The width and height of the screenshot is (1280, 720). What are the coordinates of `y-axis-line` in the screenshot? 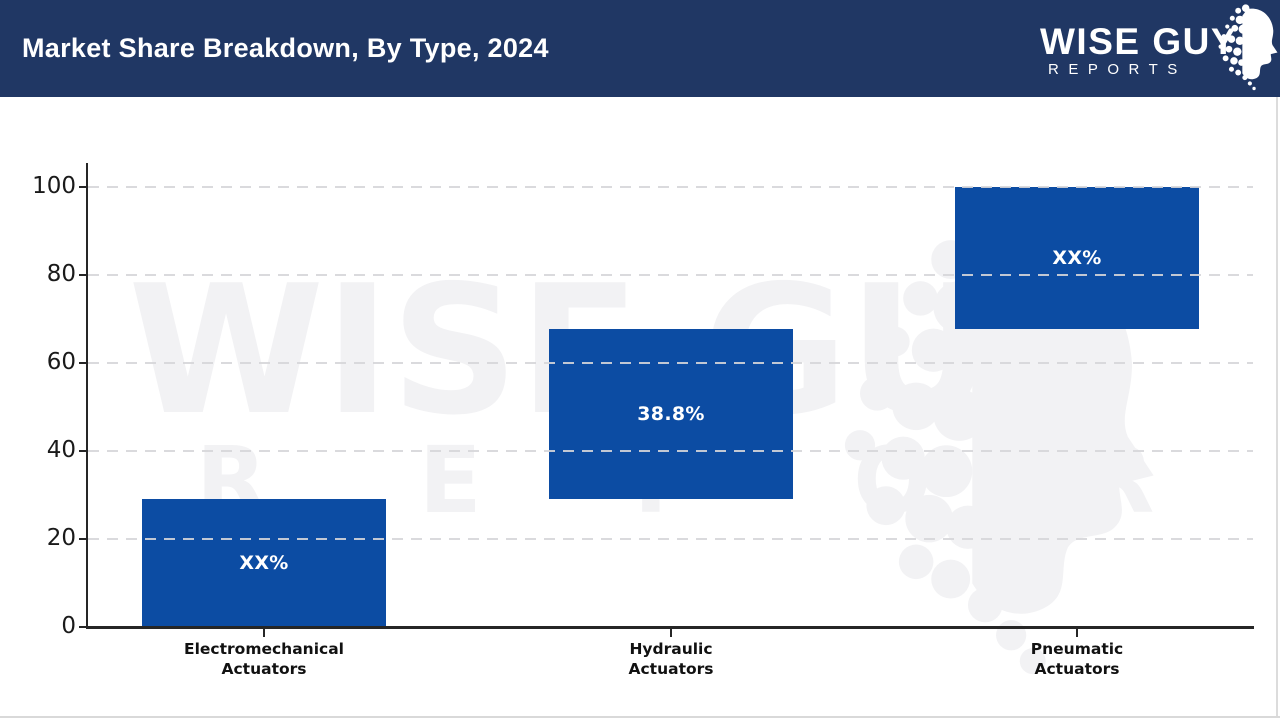 It's located at (87, 396).